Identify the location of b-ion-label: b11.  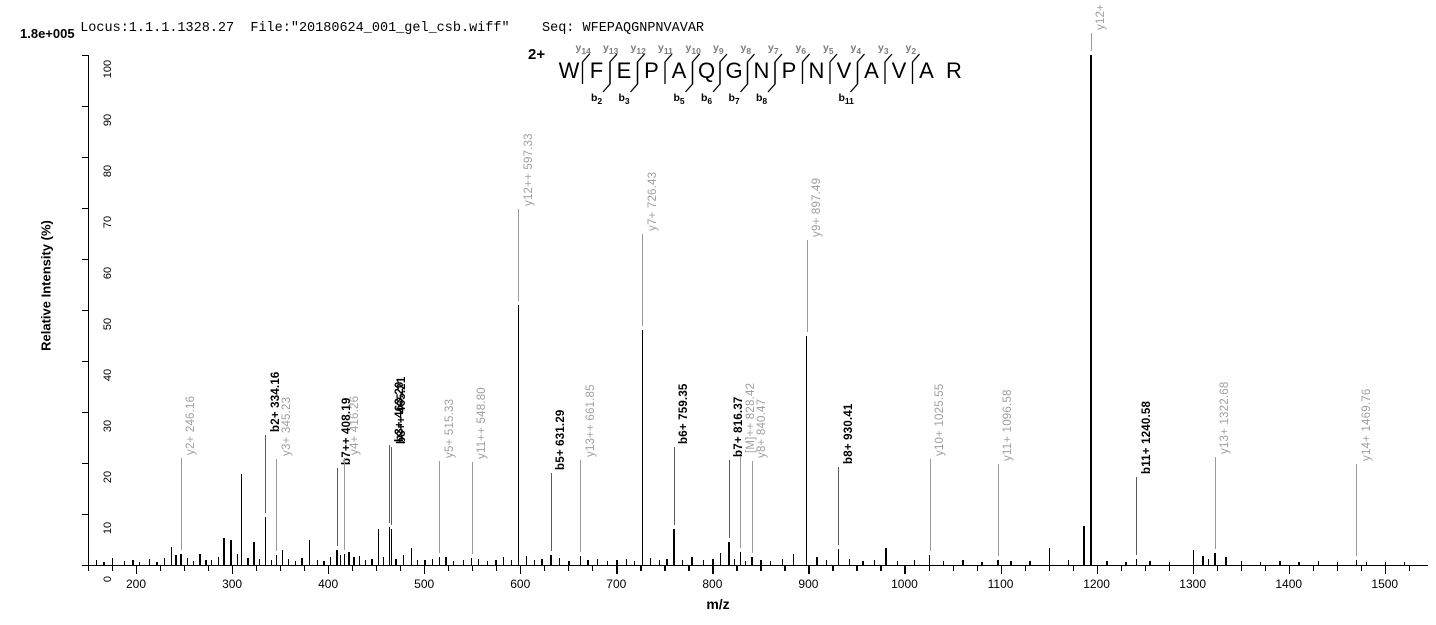
(846, 99).